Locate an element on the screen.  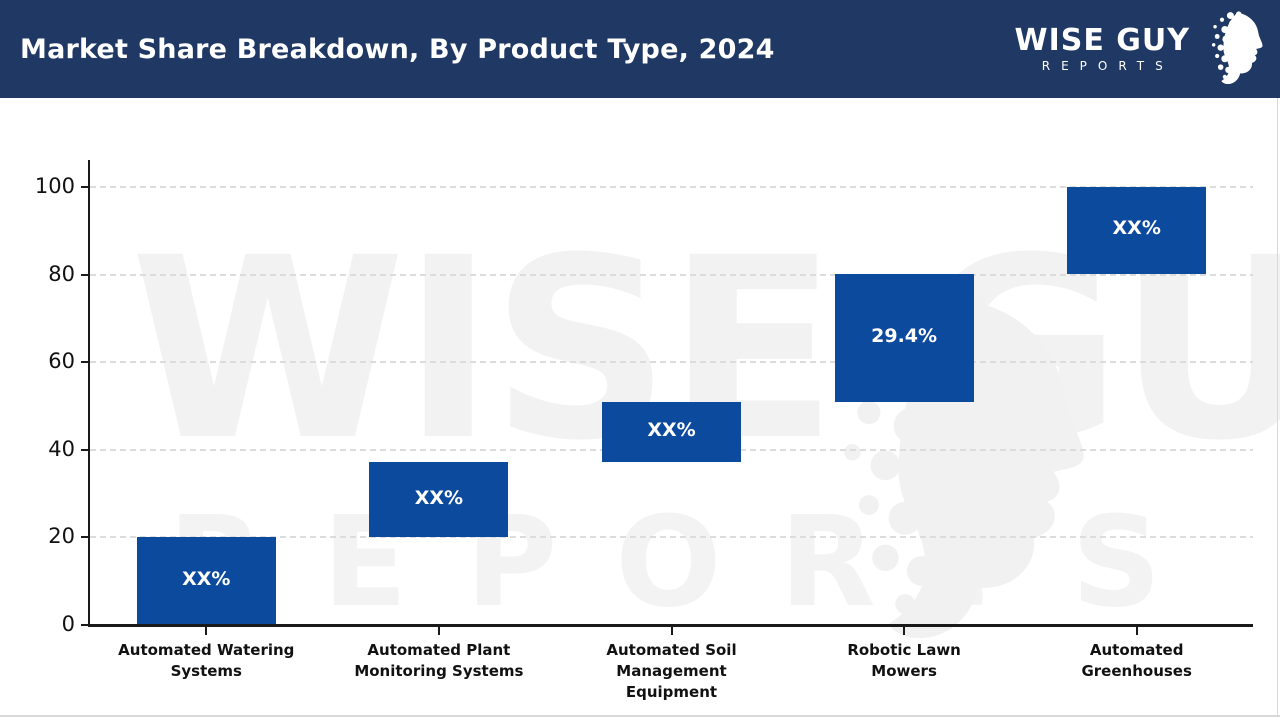
bar-3: XX% is located at coordinates (671, 432).